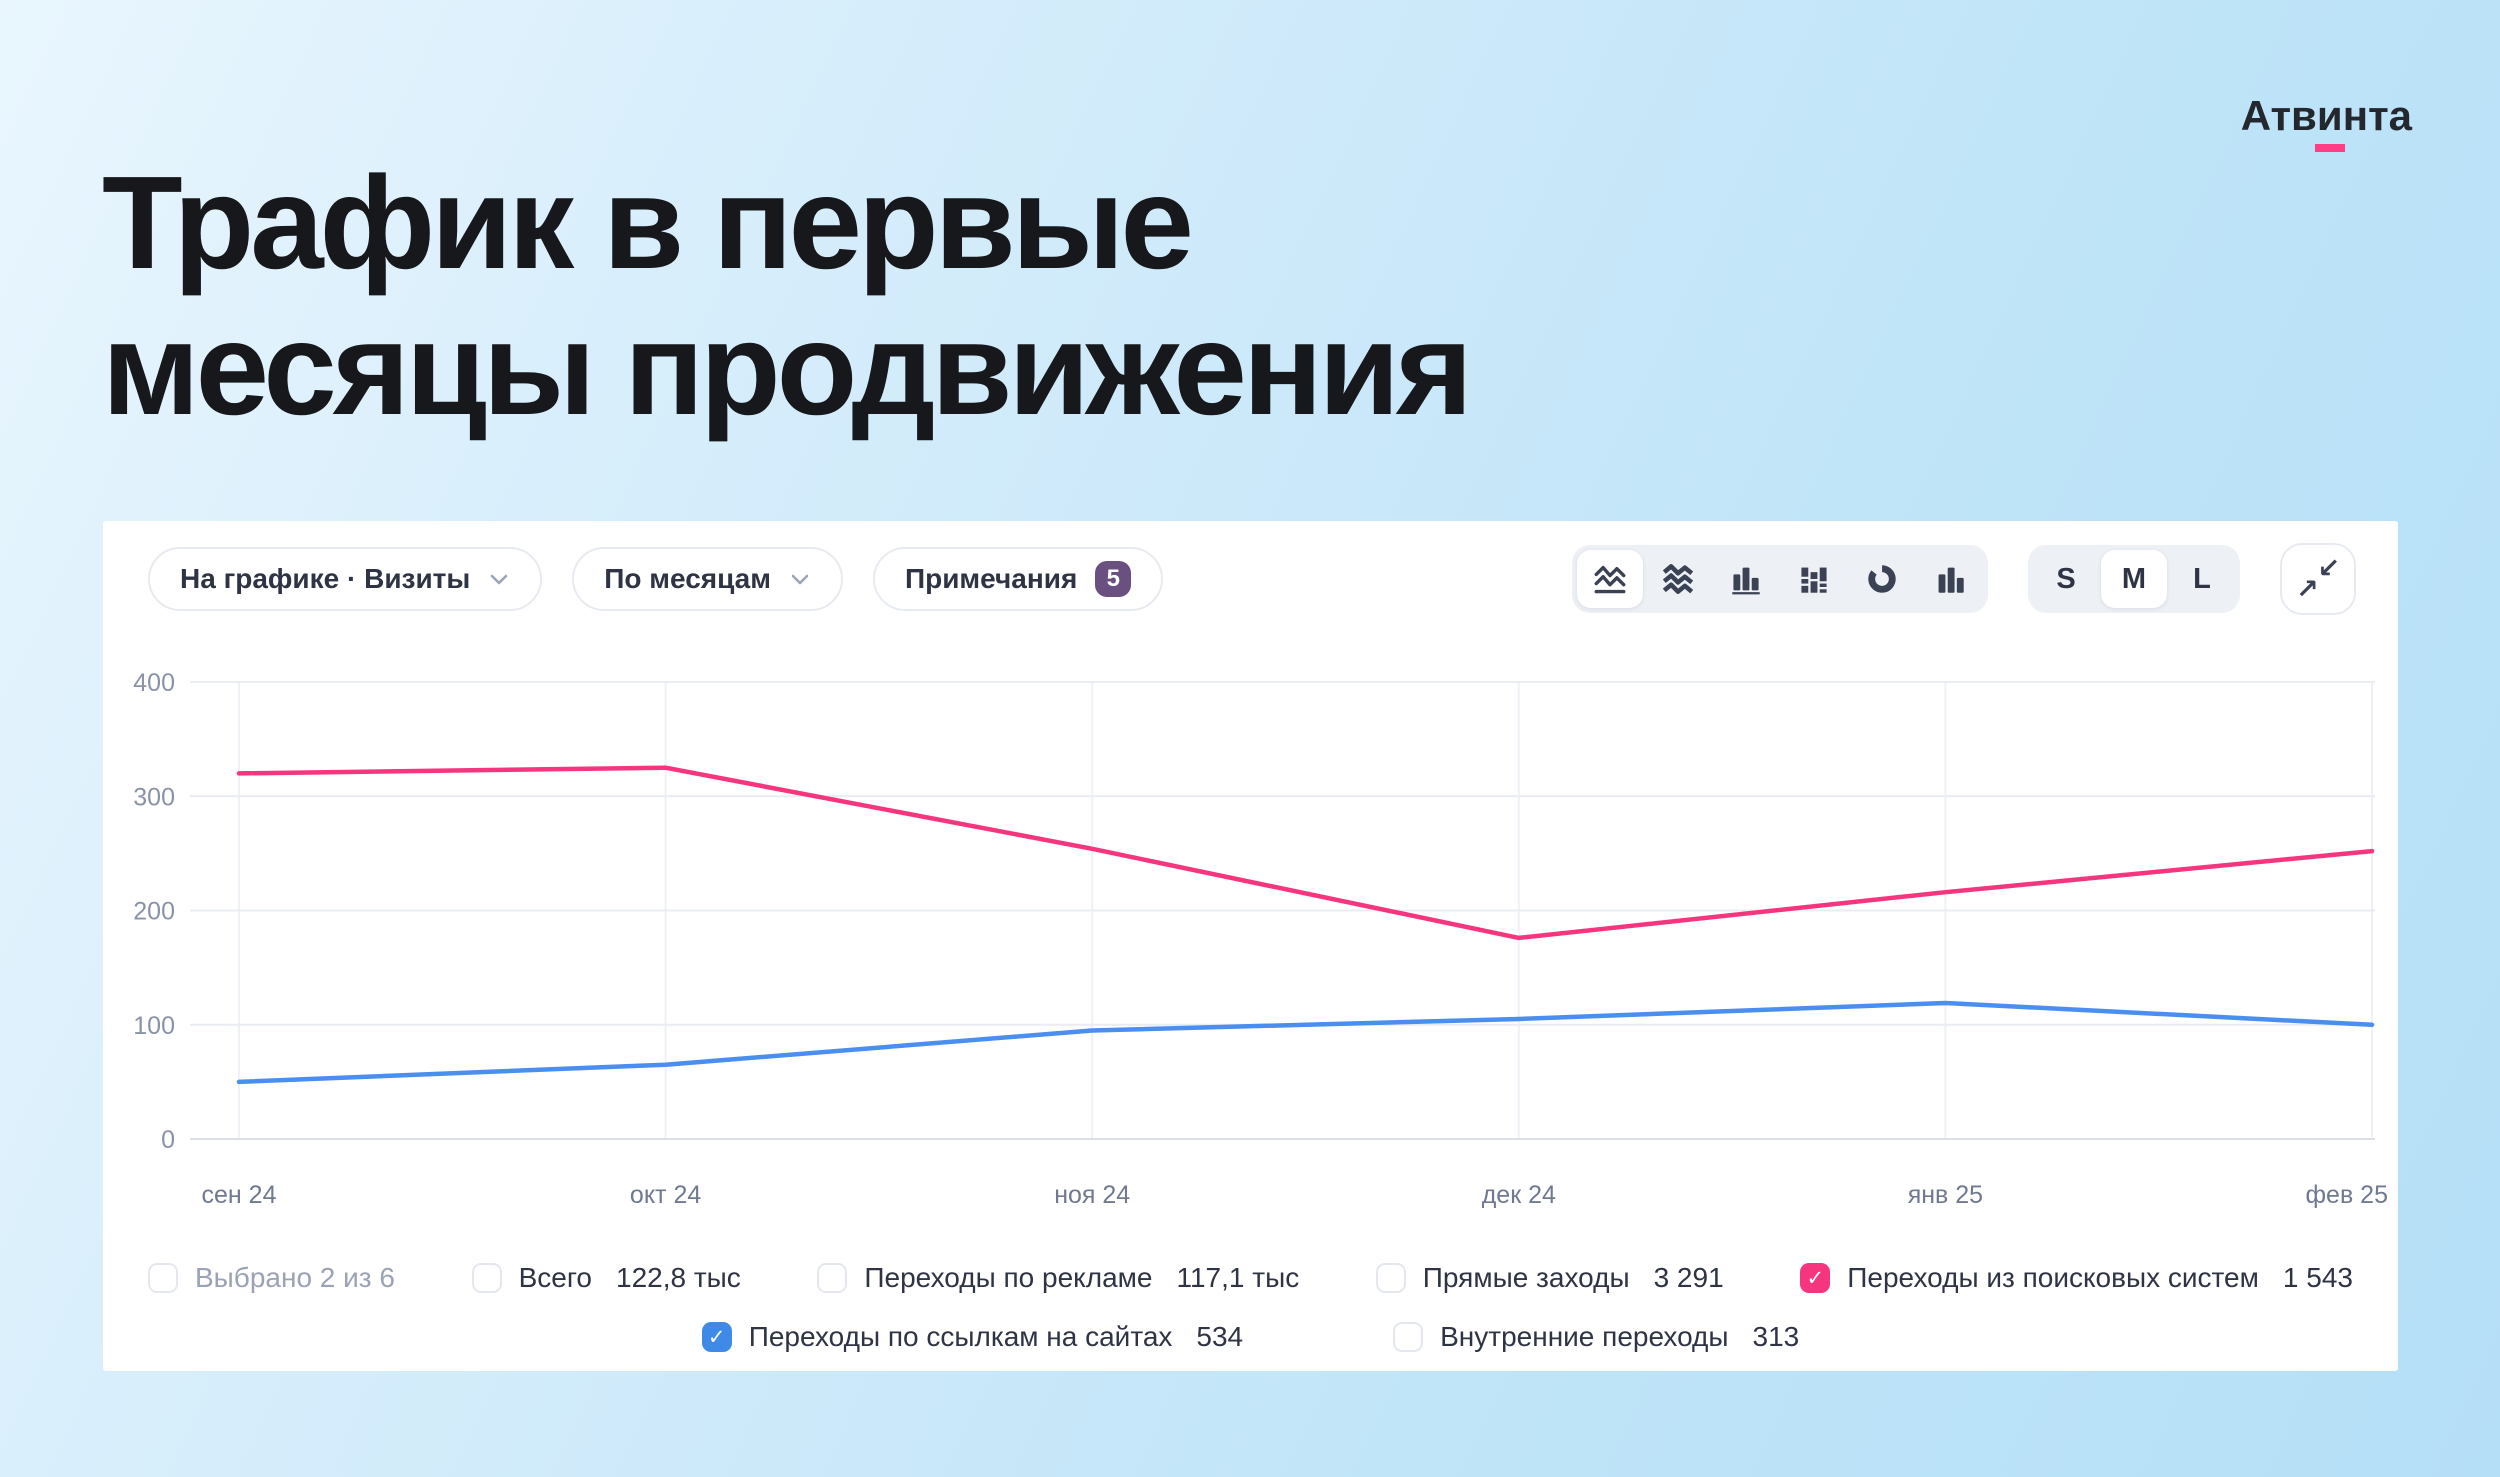  I want to click on svg-text: сен 24, so click(239, 1195).